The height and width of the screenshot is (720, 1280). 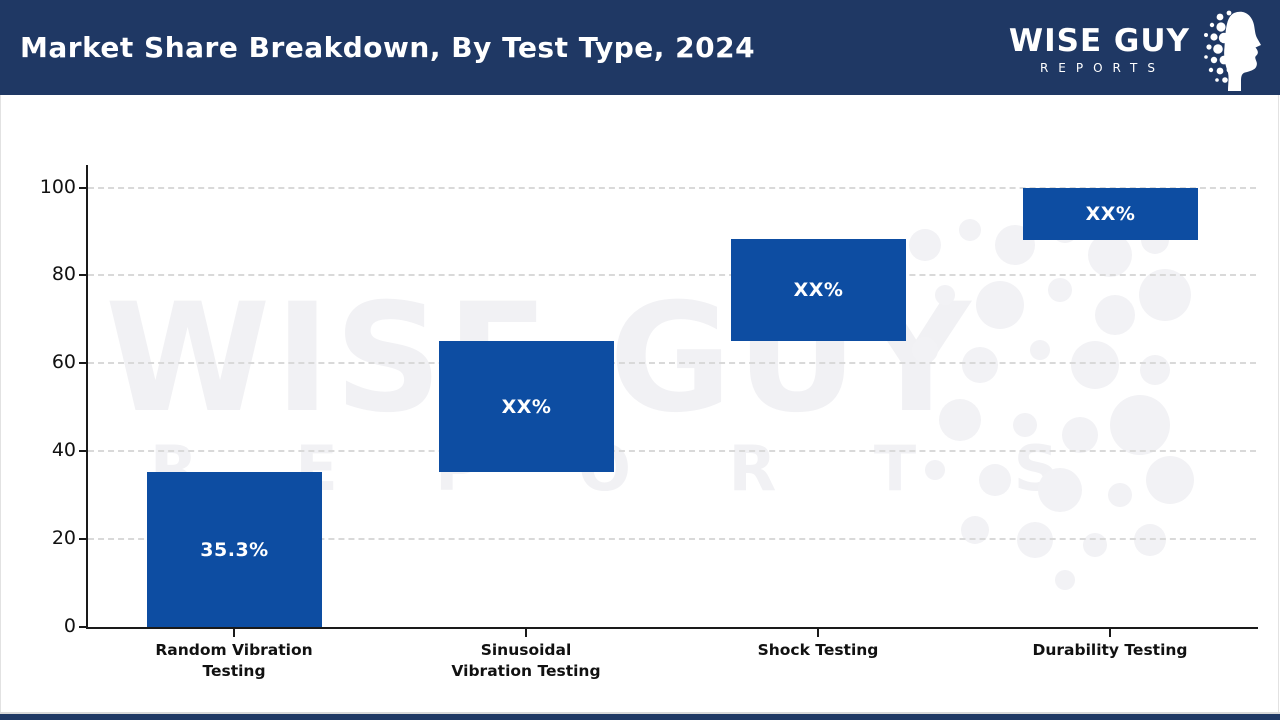 What do you see at coordinates (526, 660) in the screenshot?
I see `category-label-sinusoidal-vibration-testing: Sinusoidal Vibration Testing` at bounding box center [526, 660].